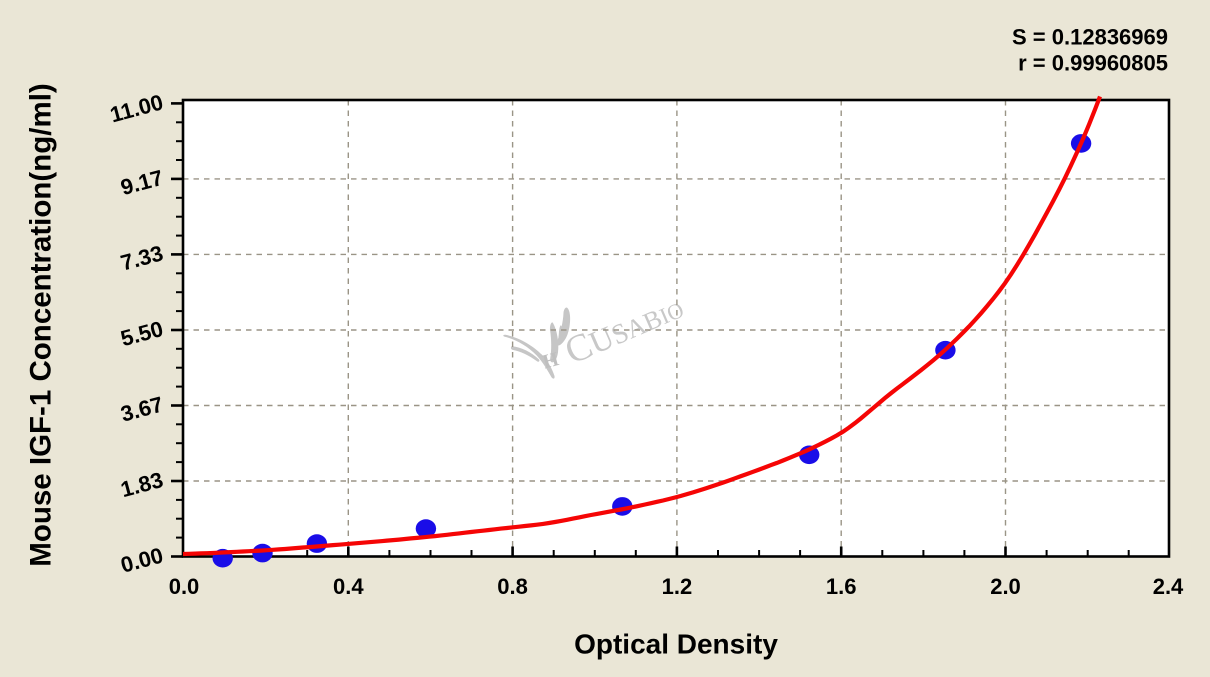  Describe the element at coordinates (142, 408) in the screenshot. I see `svg-text: 3.67` at that location.